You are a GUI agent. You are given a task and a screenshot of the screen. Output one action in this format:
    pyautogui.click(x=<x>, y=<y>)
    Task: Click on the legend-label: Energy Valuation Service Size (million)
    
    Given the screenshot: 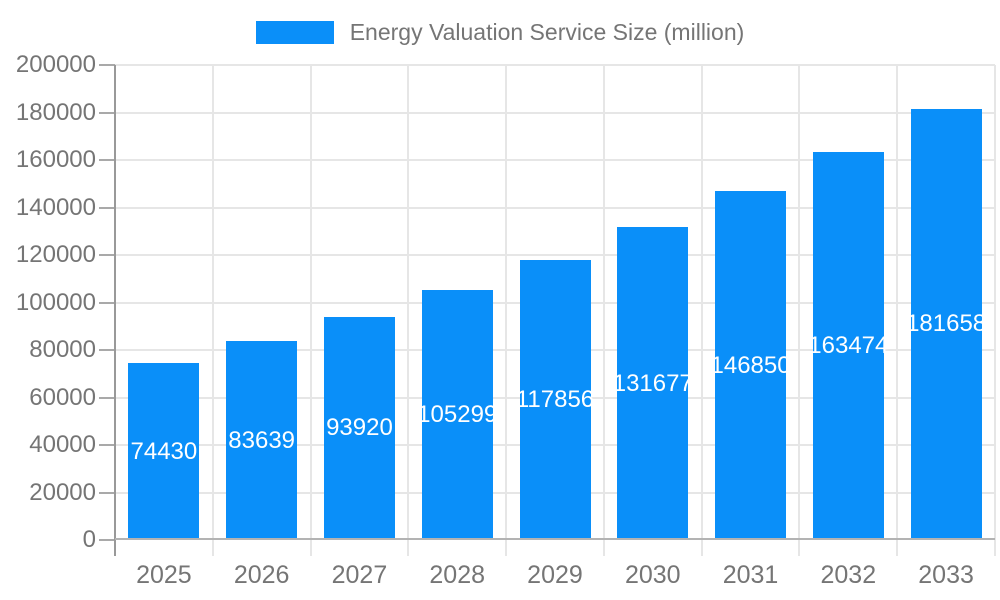 What is the action you would take?
    pyautogui.click(x=547, y=32)
    